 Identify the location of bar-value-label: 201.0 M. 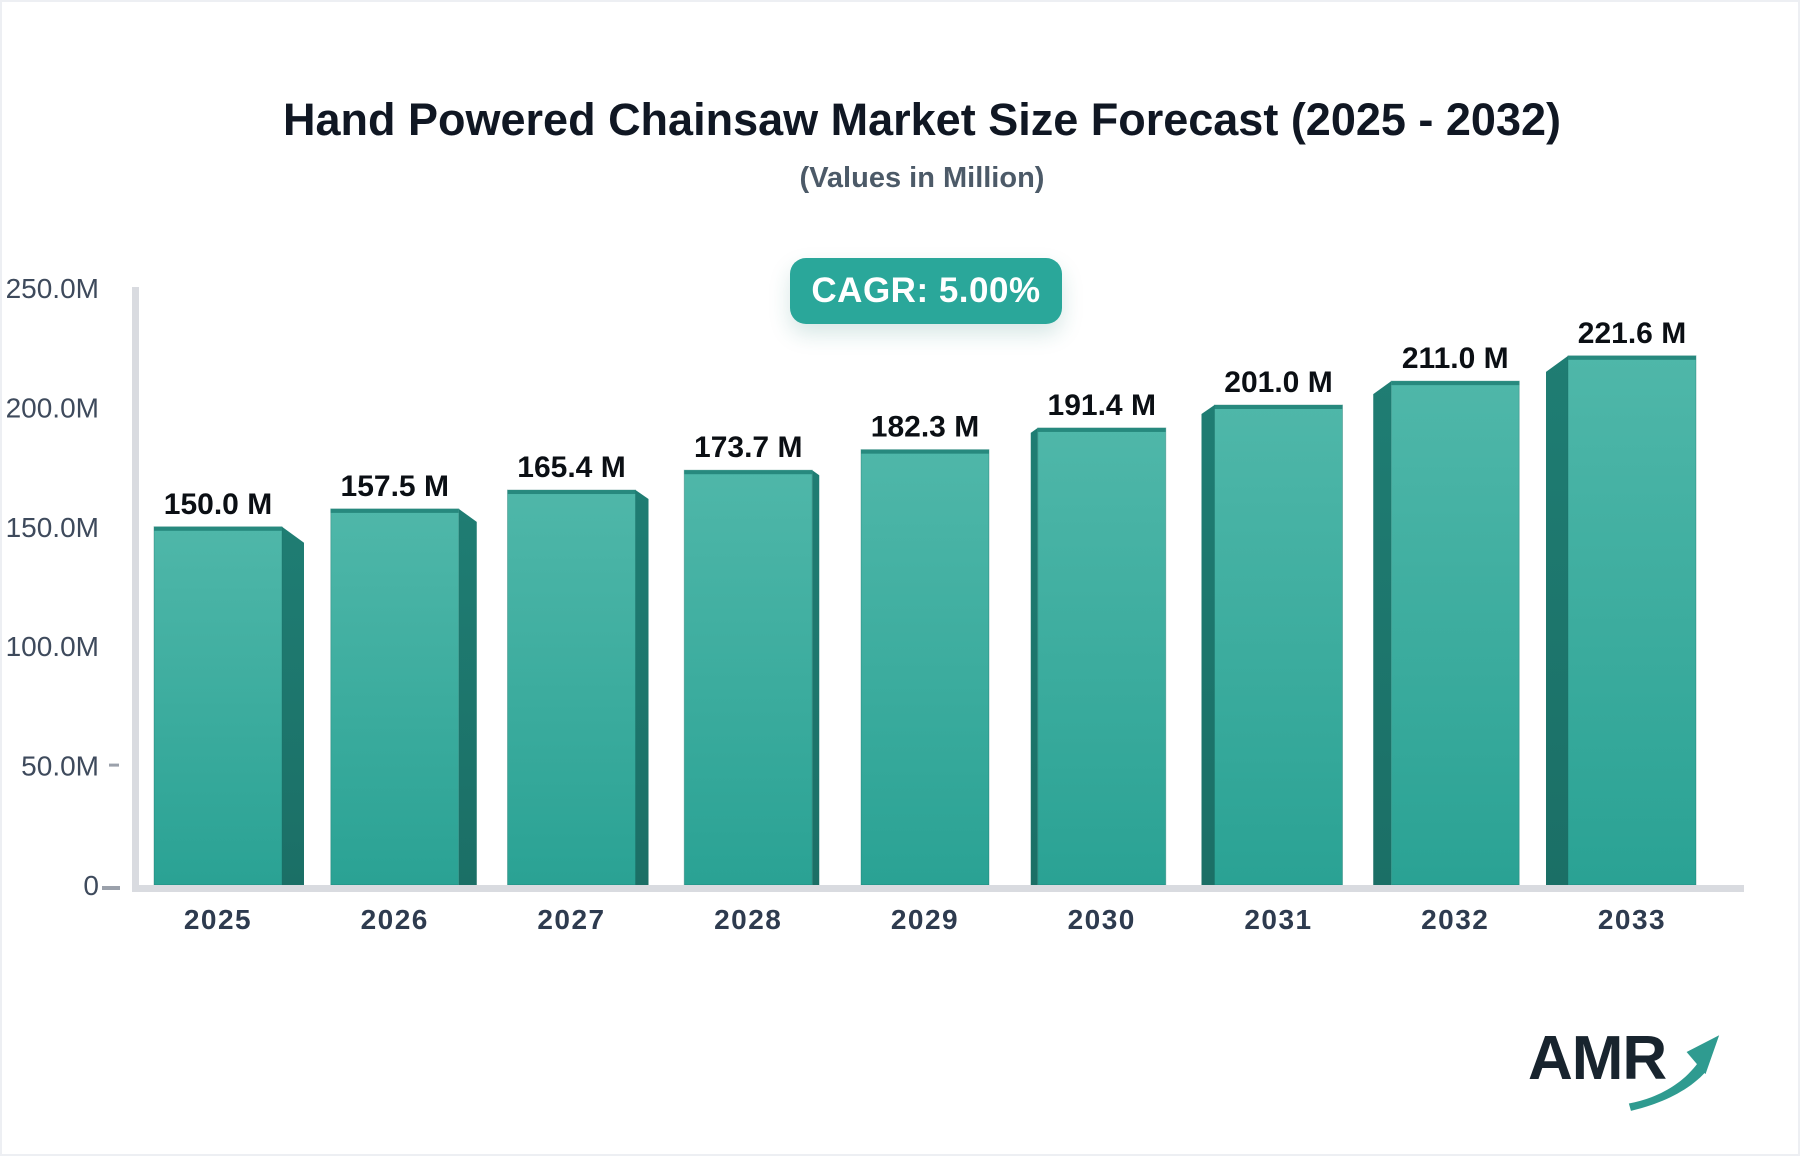
(1278, 382).